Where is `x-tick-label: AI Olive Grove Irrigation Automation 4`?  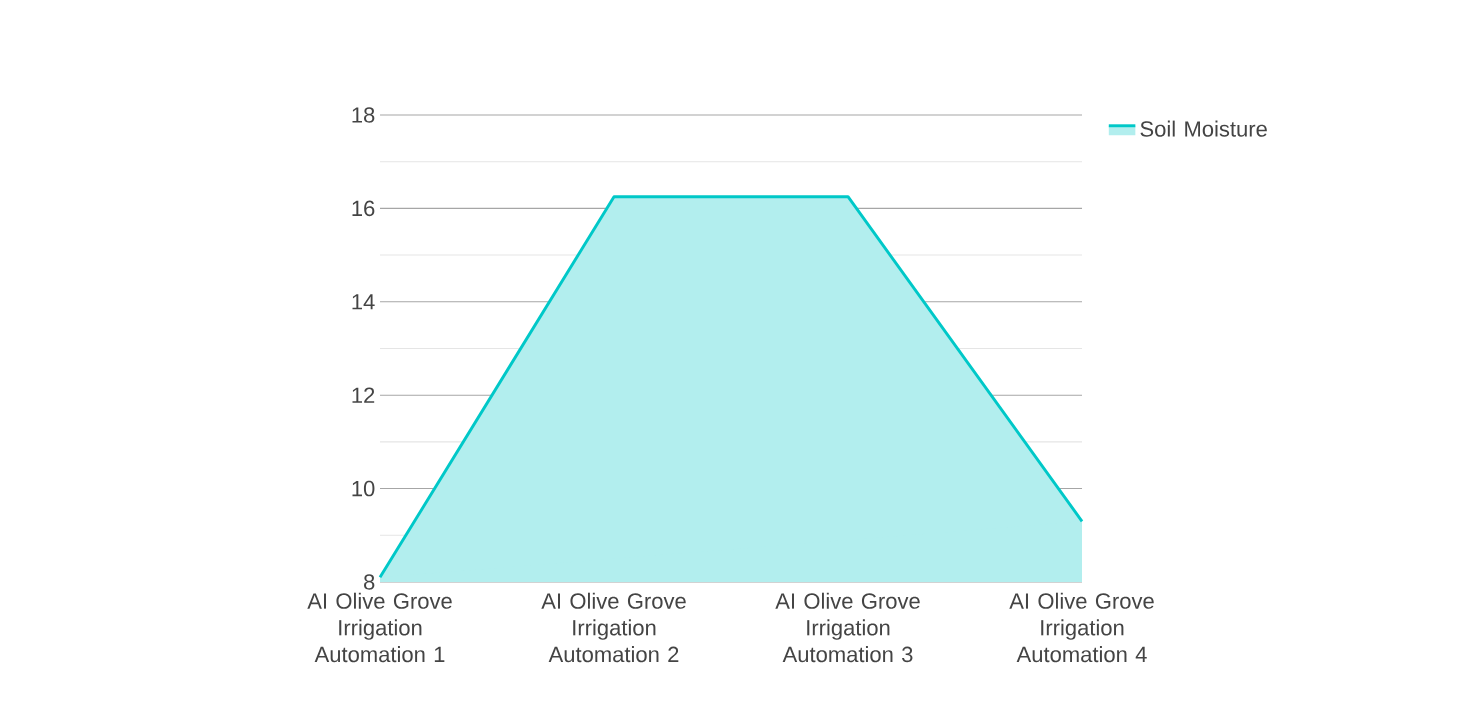 x-tick-label: AI Olive Grove Irrigation Automation 4 is located at coordinates (1081, 627).